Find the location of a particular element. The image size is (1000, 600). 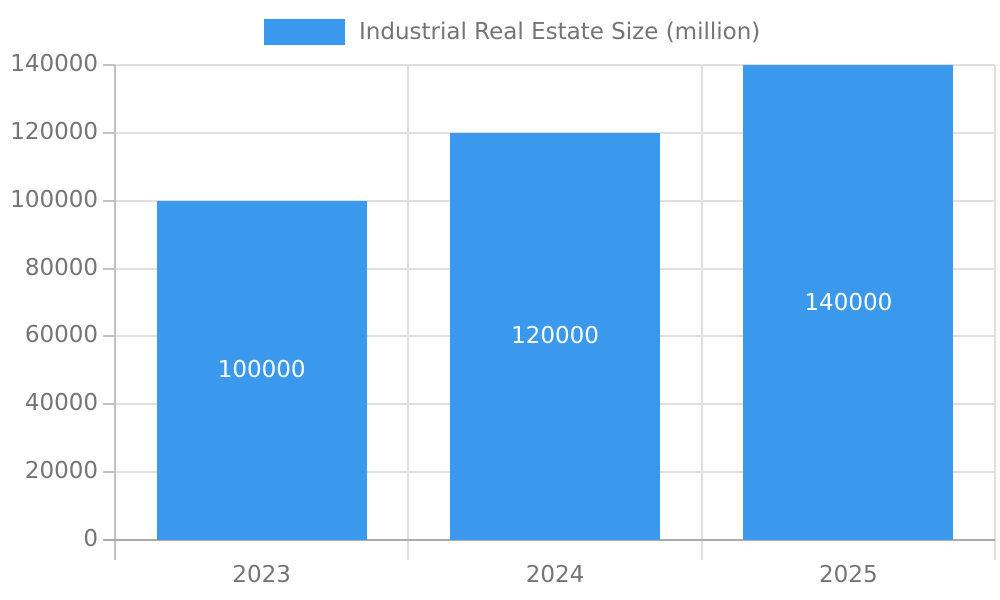

y-axis-tick-label: 100000 is located at coordinates (54, 199).